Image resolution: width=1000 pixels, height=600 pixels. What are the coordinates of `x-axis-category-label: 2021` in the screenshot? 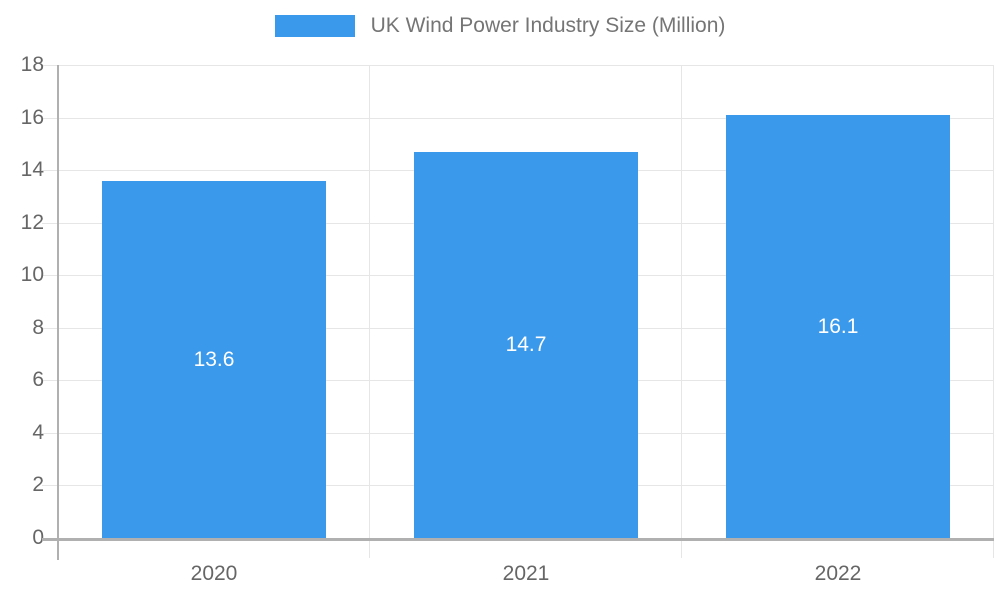 It's located at (526, 573).